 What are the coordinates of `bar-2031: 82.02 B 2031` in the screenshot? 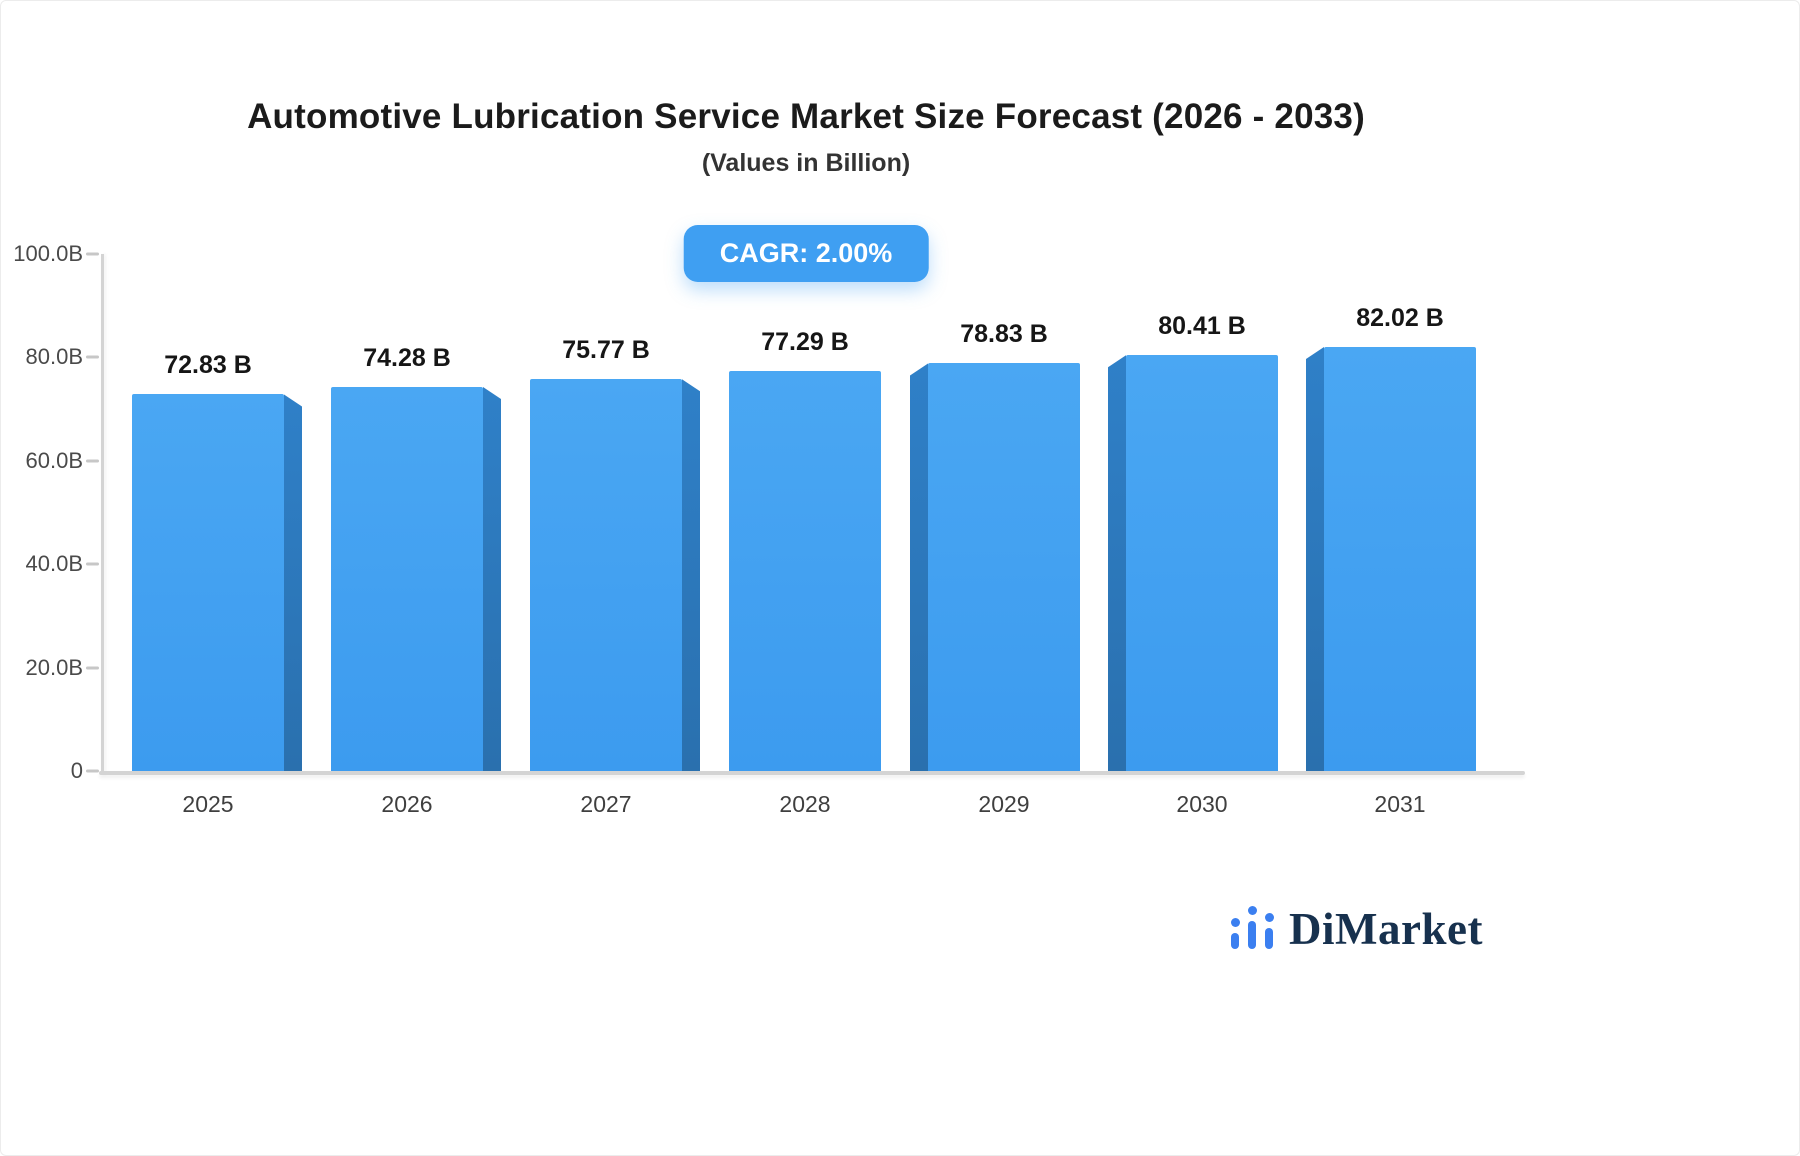 It's located at (1391, 535).